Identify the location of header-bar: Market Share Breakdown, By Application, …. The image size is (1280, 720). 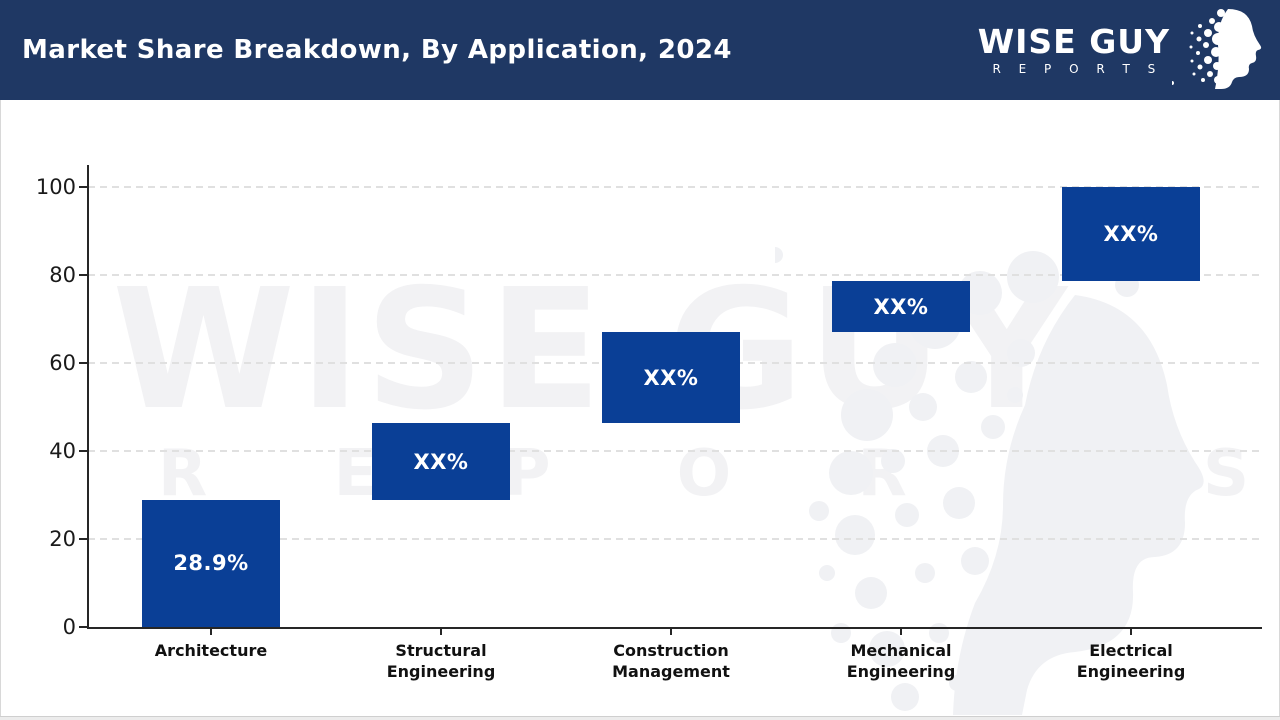
(640, 50).